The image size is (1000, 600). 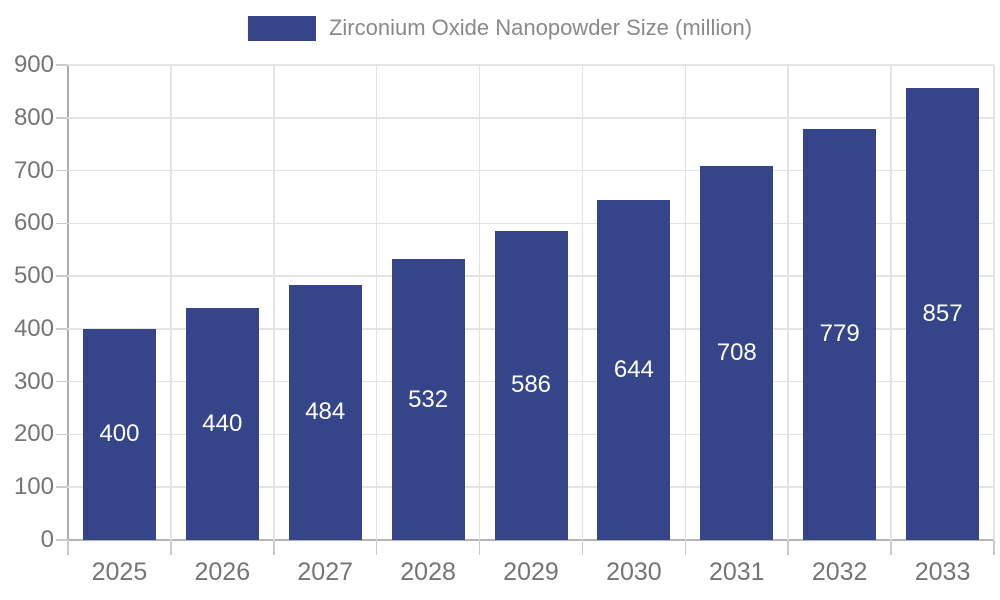 I want to click on bar-2026: 440, so click(x=222, y=423).